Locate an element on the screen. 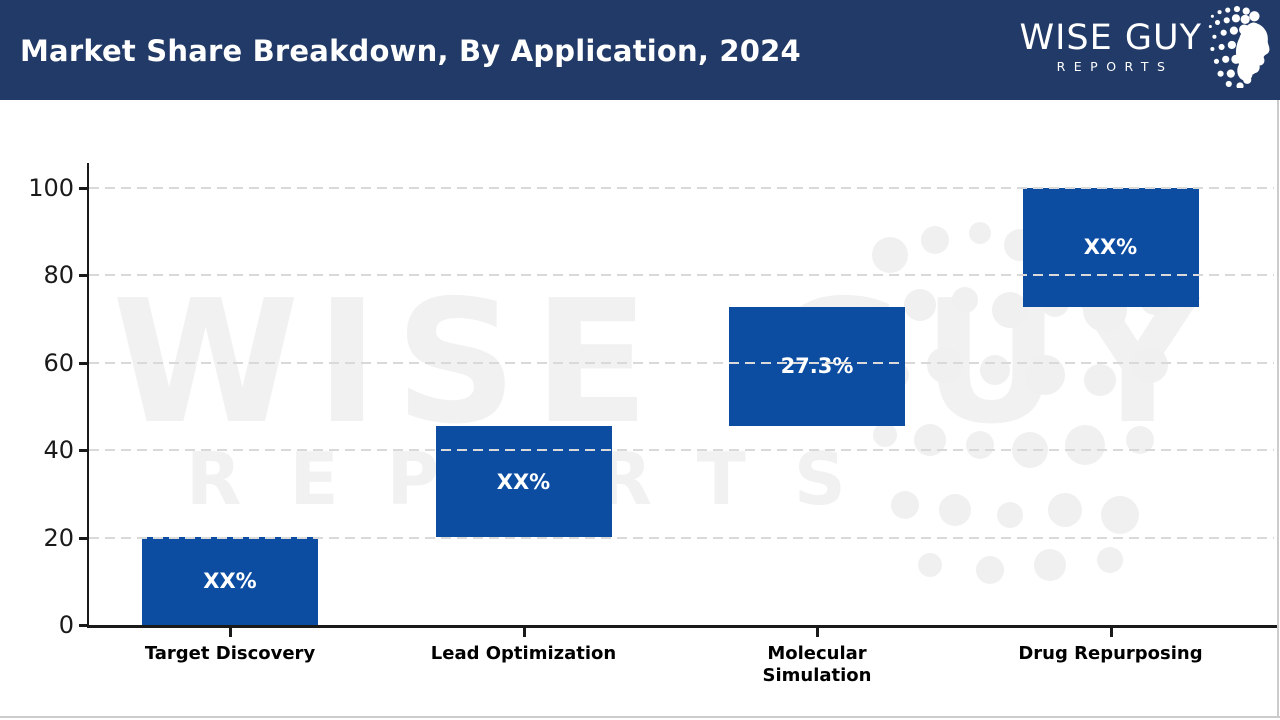  y-tick-label-100: 100 is located at coordinates (51, 187).